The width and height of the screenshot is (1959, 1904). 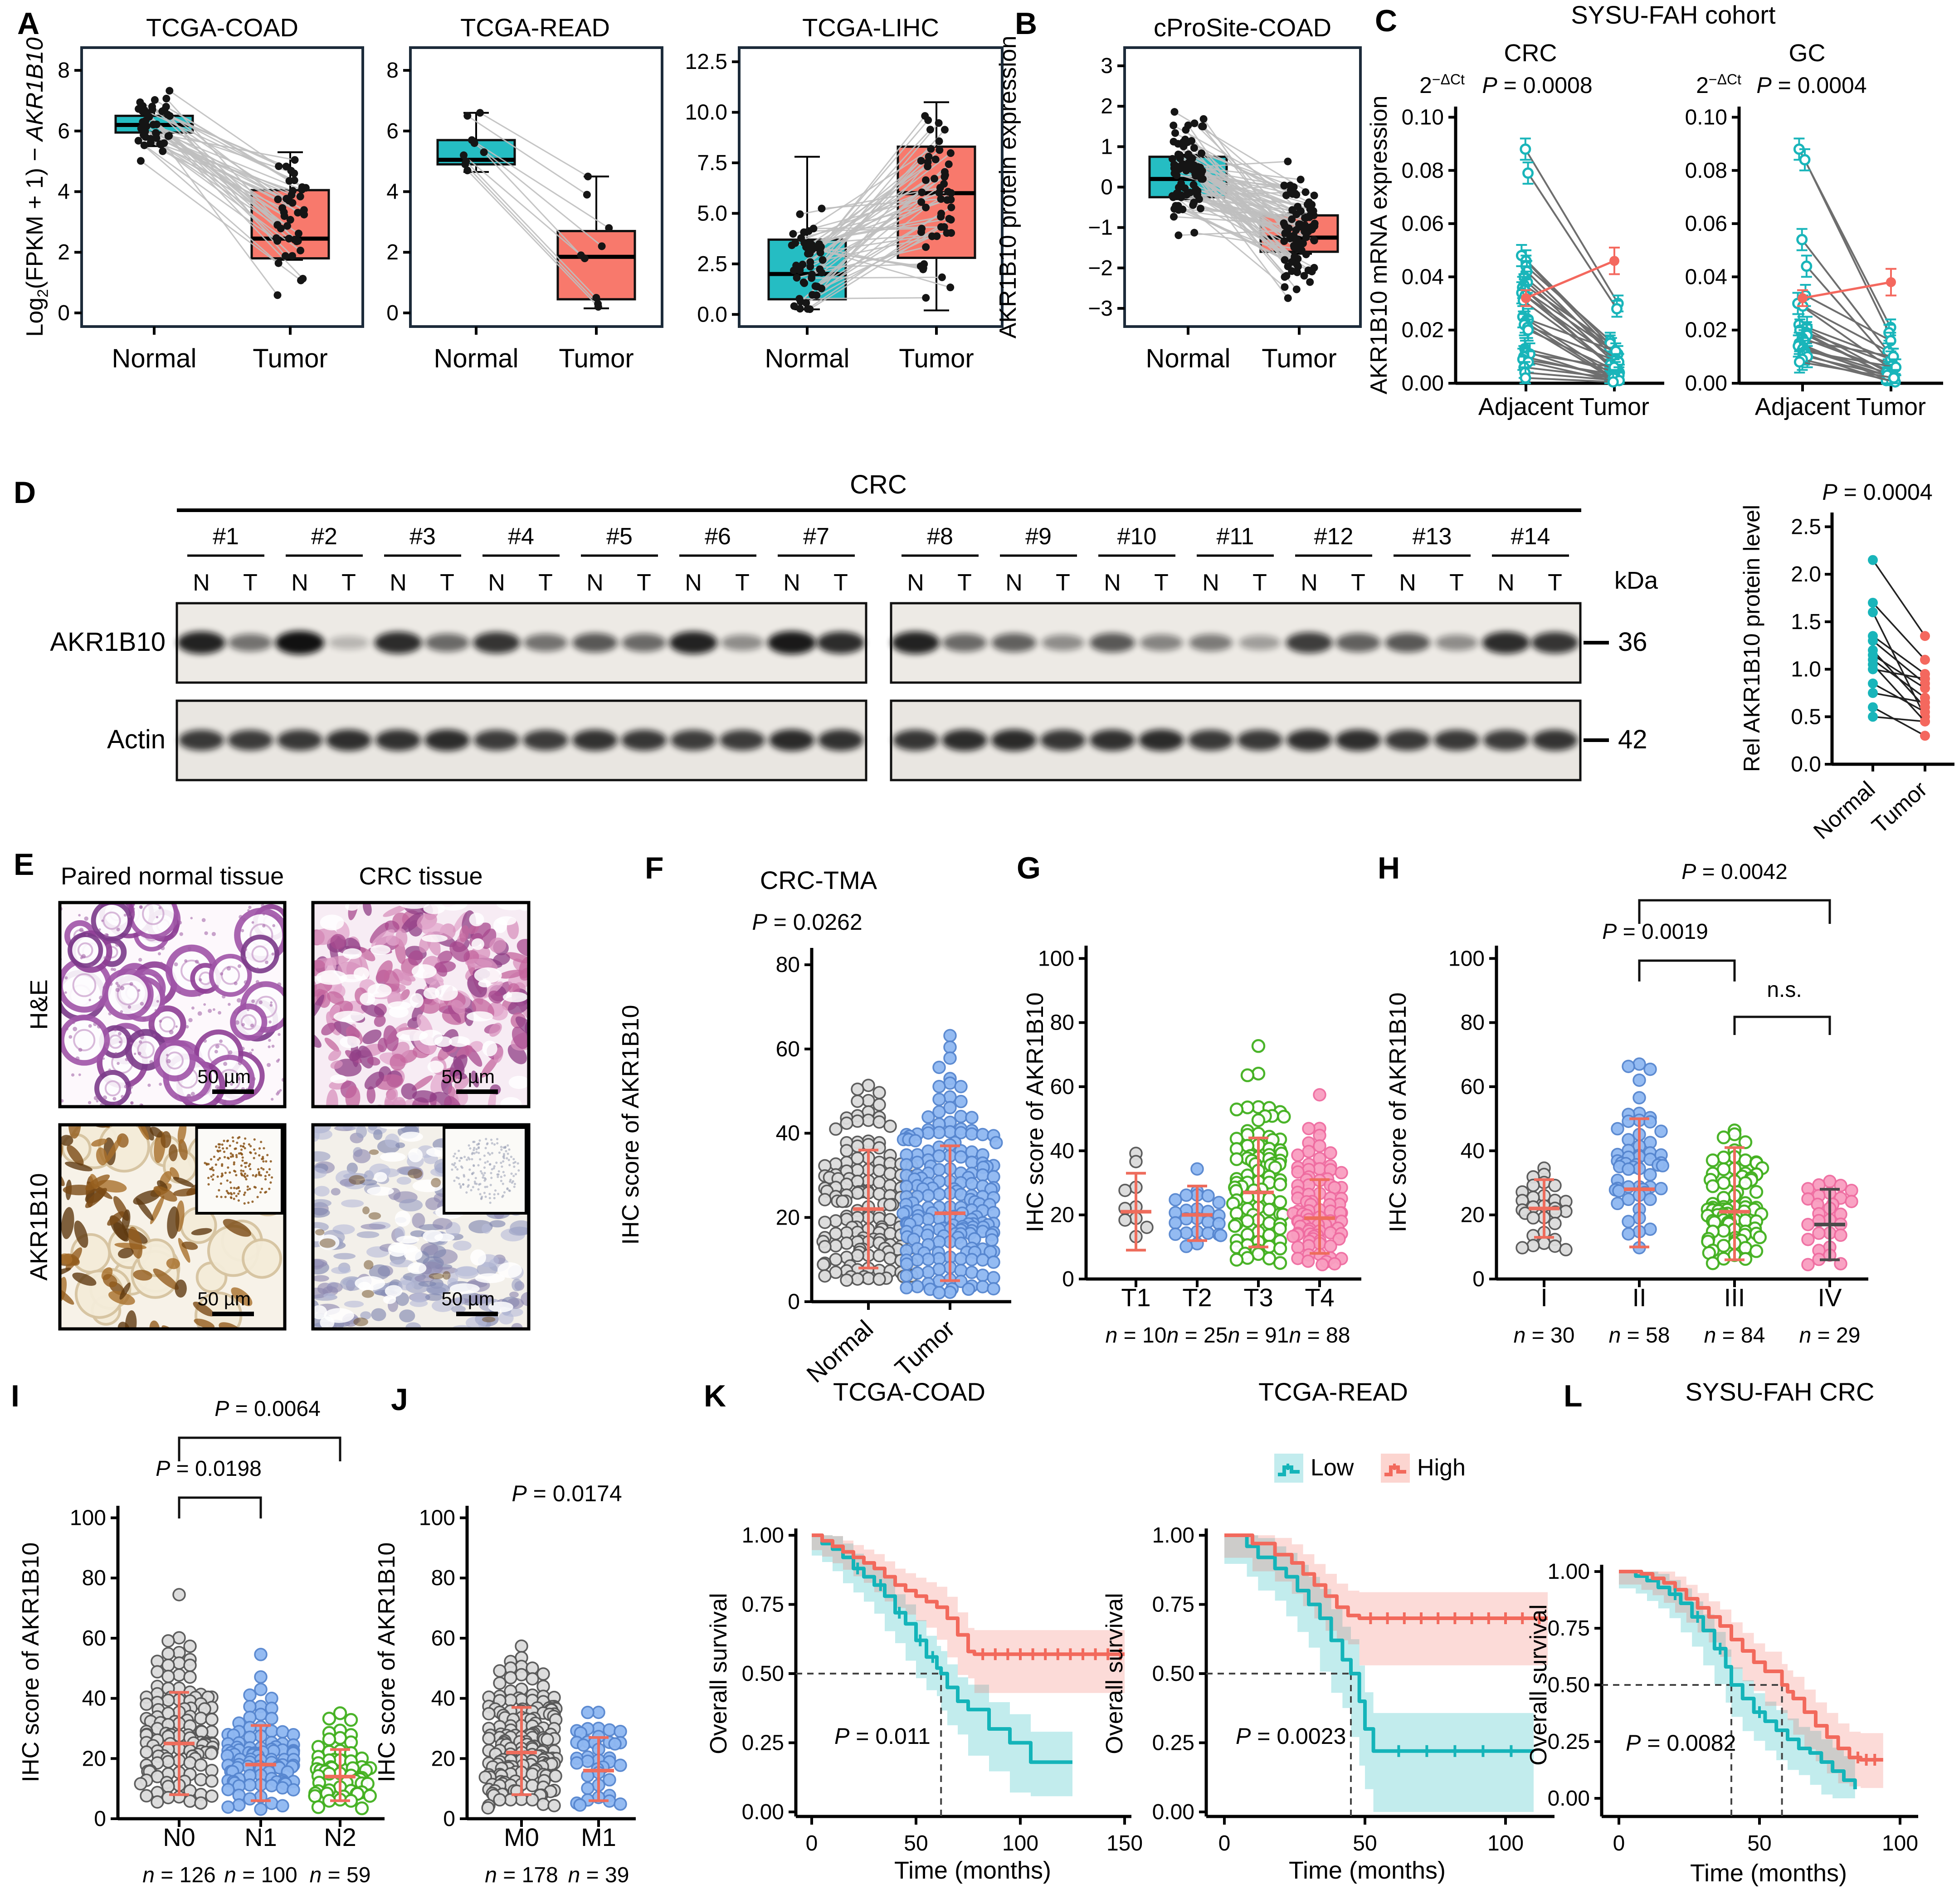 I want to click on svg-text: 0.02, so click(x=1423, y=330).